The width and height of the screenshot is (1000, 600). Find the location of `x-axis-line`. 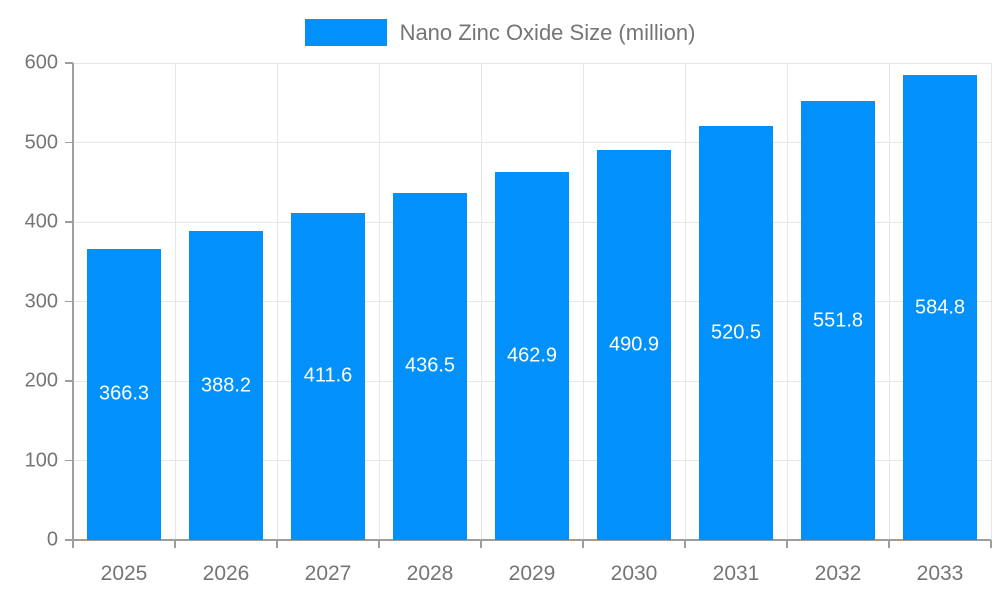

x-axis-line is located at coordinates (528, 540).